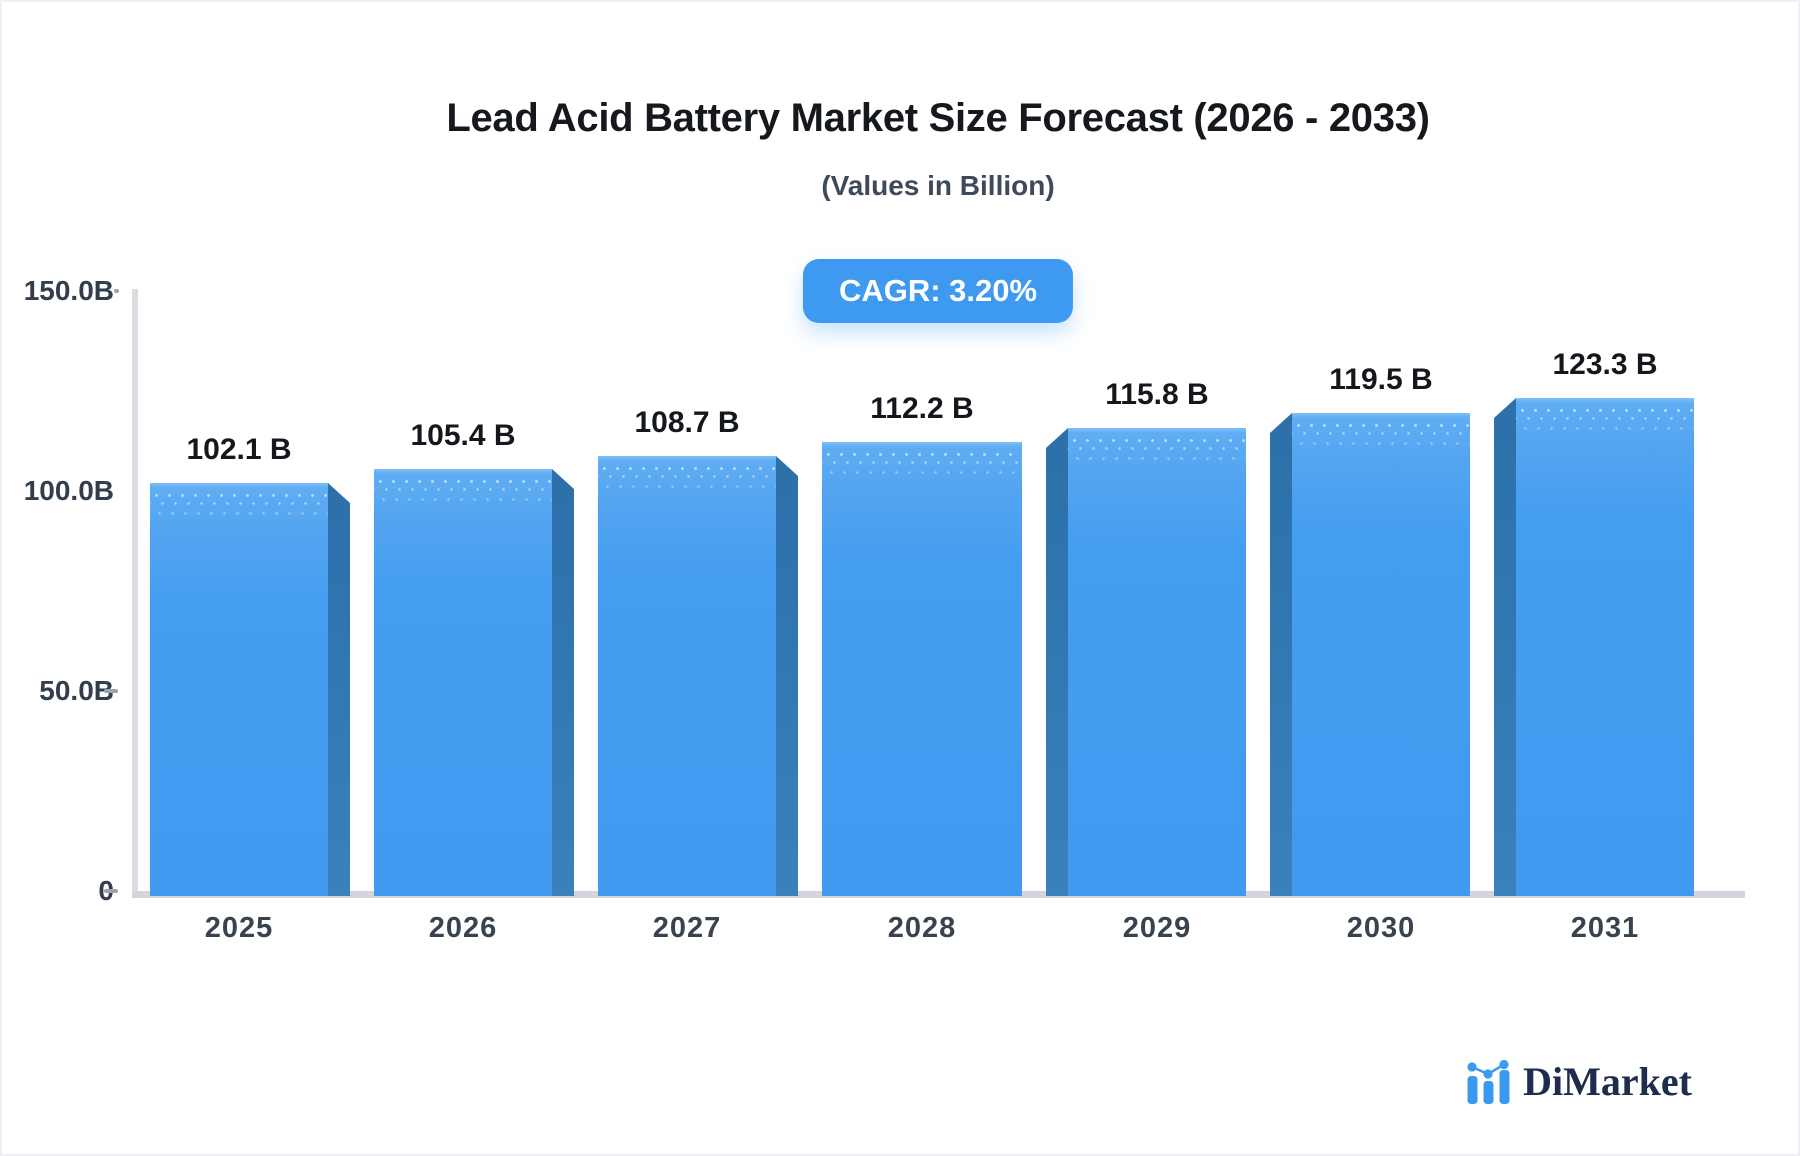 The width and height of the screenshot is (1800, 1156). I want to click on bar-column: 123.3 B 2031, so click(1594, 620).